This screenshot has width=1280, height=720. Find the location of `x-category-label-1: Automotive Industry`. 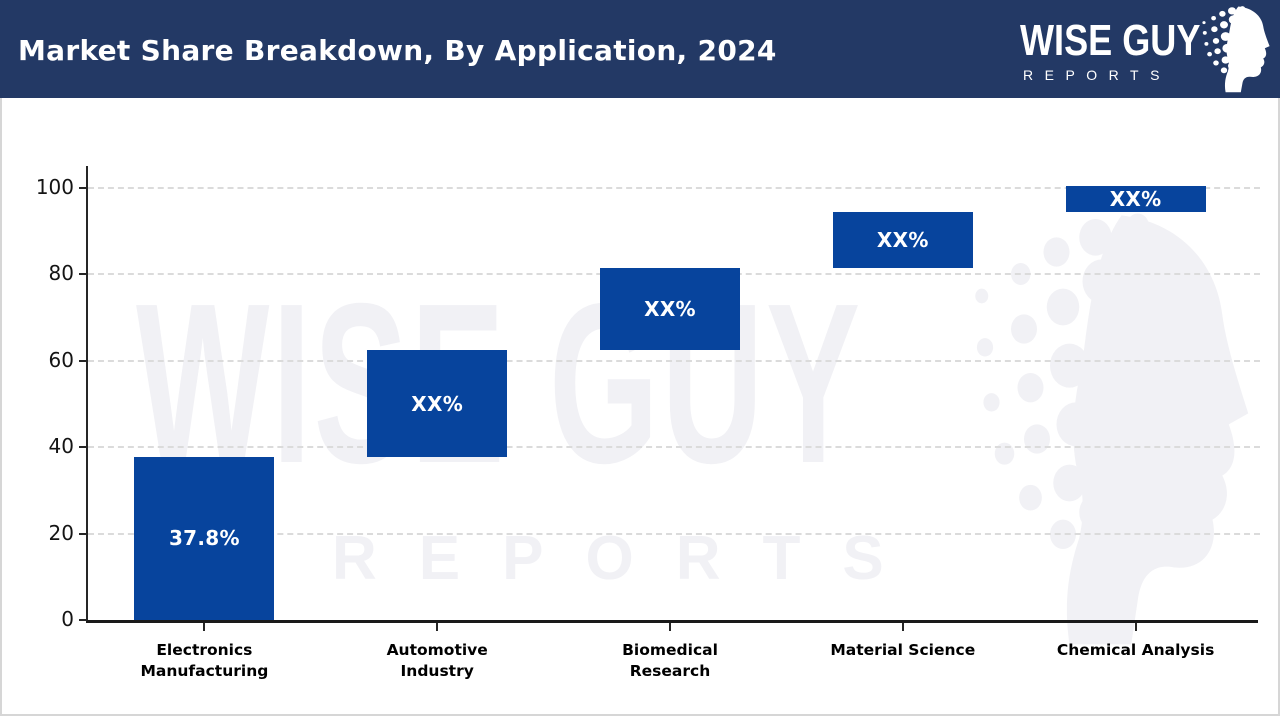

x-category-label-1: Automotive Industry is located at coordinates (437, 660).